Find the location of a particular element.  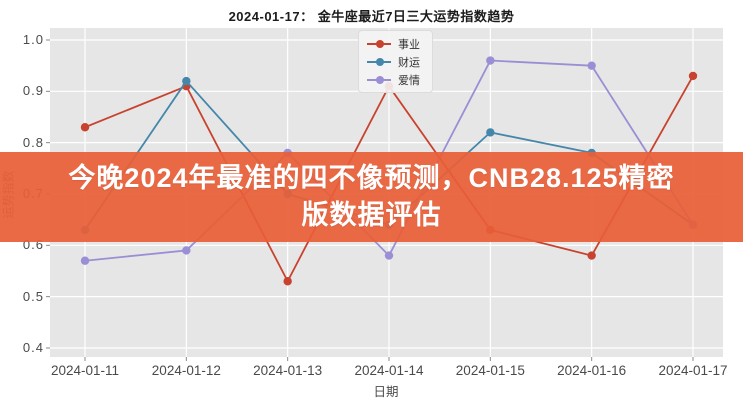

x-axis-label: 日期 is located at coordinates (386, 392).